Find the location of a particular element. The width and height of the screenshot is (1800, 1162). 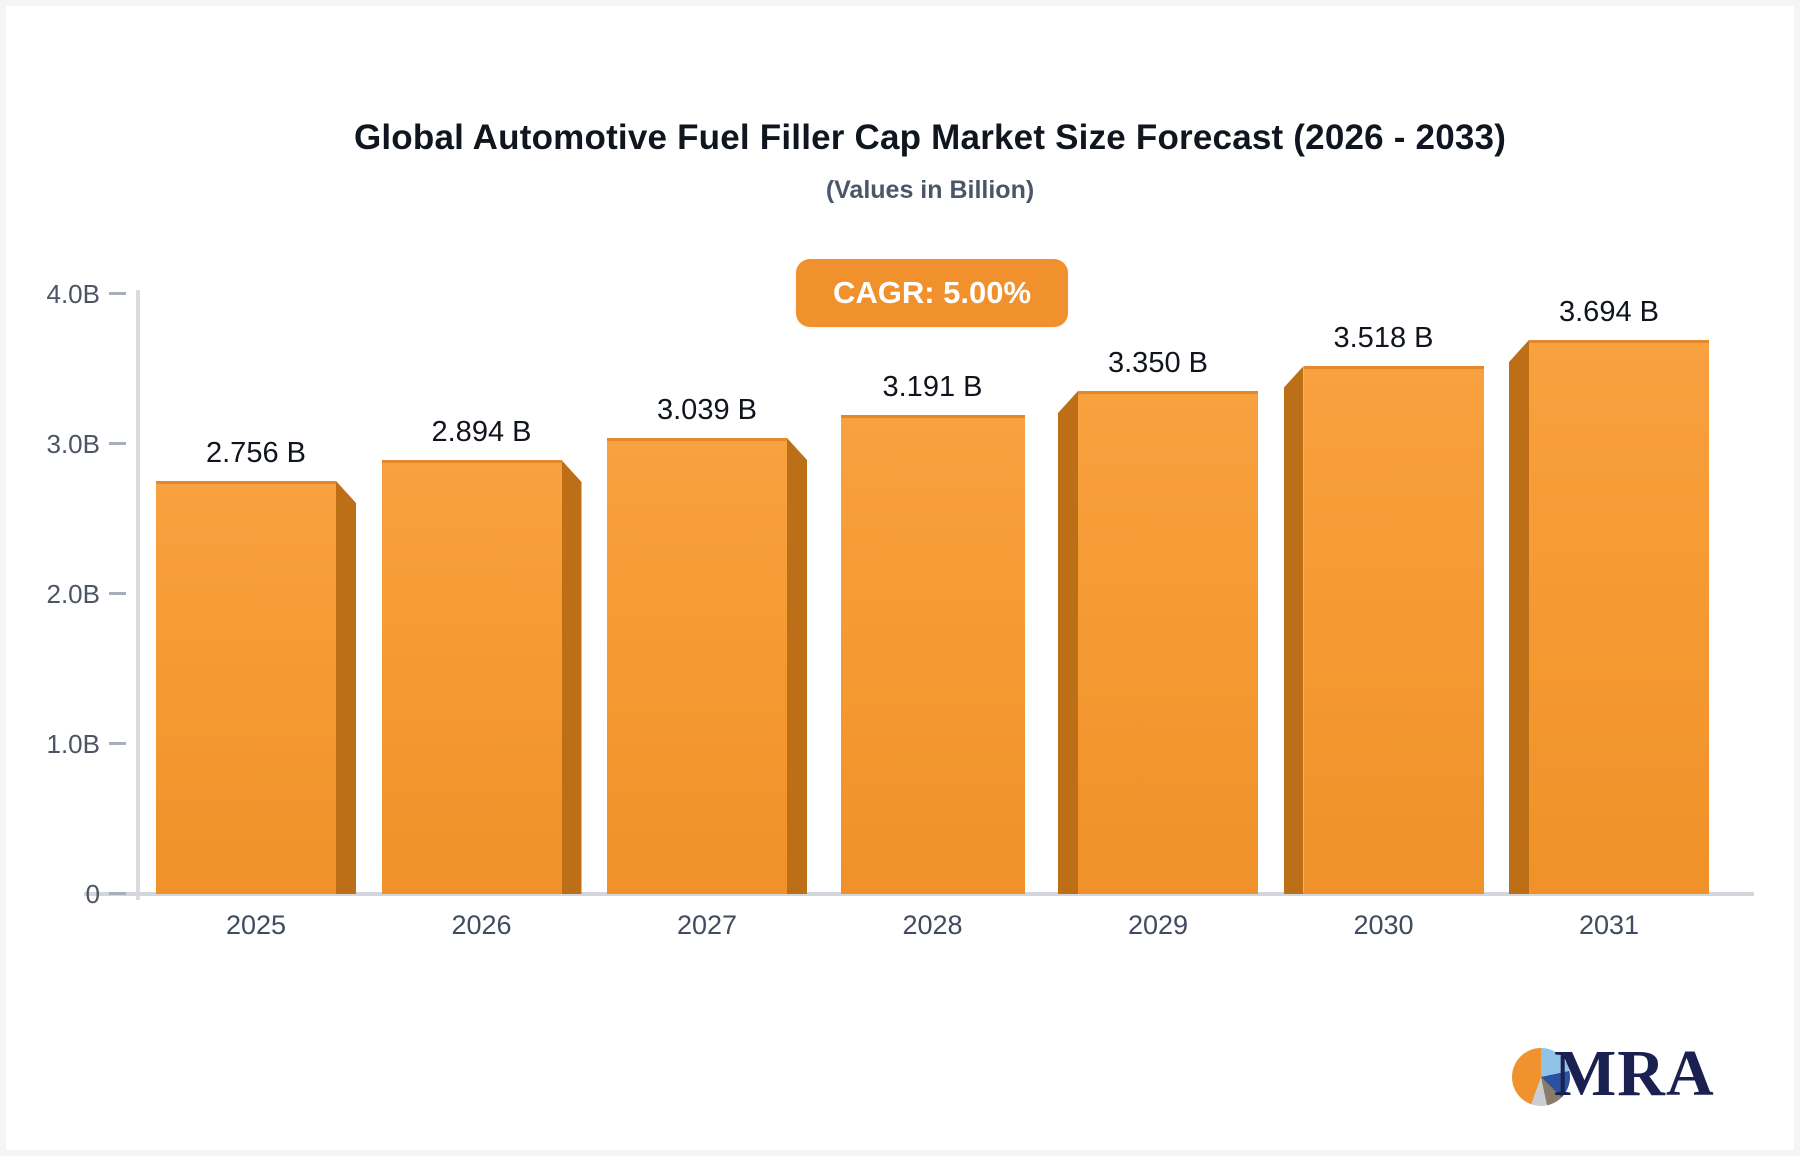

bar-value-label: 3.518 B is located at coordinates (1383, 338).